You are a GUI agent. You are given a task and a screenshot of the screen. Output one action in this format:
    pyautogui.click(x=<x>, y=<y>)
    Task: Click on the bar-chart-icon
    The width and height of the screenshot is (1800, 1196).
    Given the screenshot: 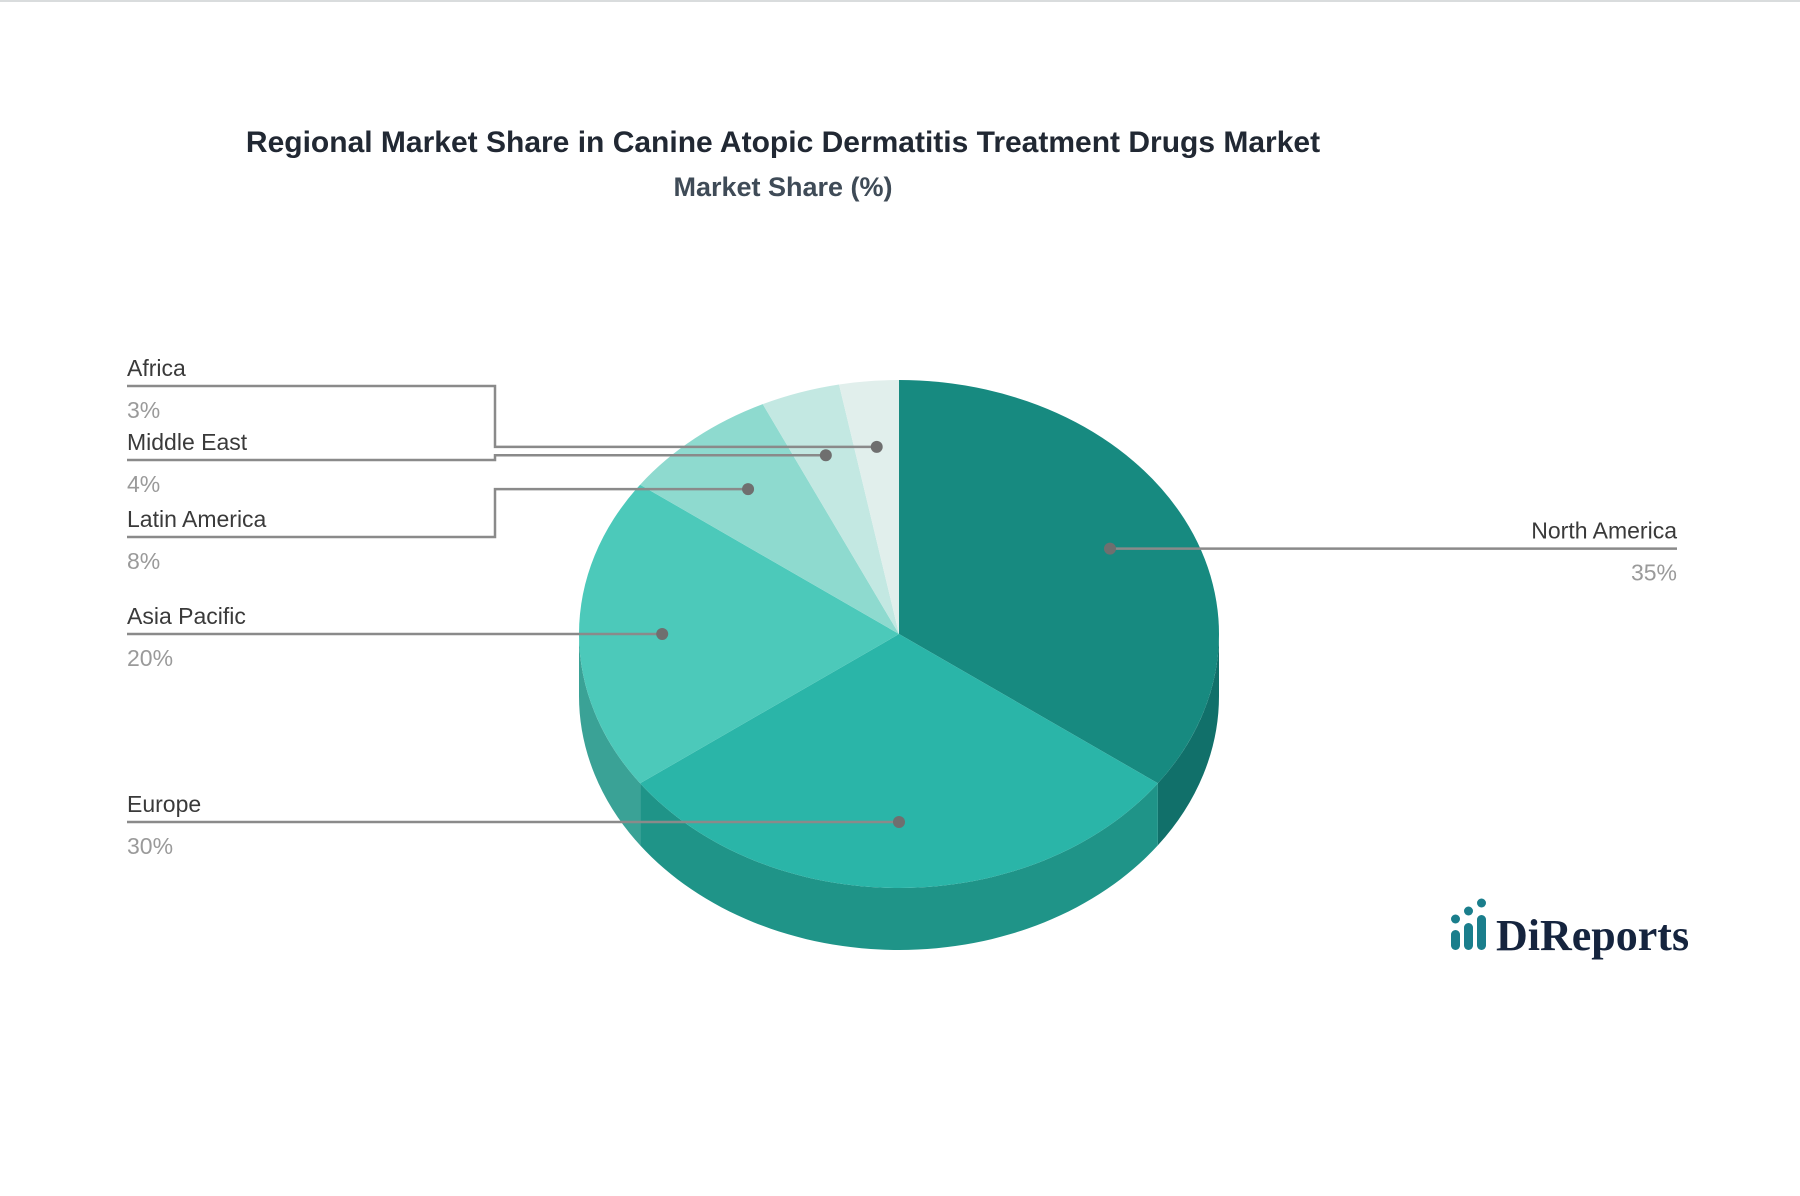 What is the action you would take?
    pyautogui.click(x=1468, y=924)
    